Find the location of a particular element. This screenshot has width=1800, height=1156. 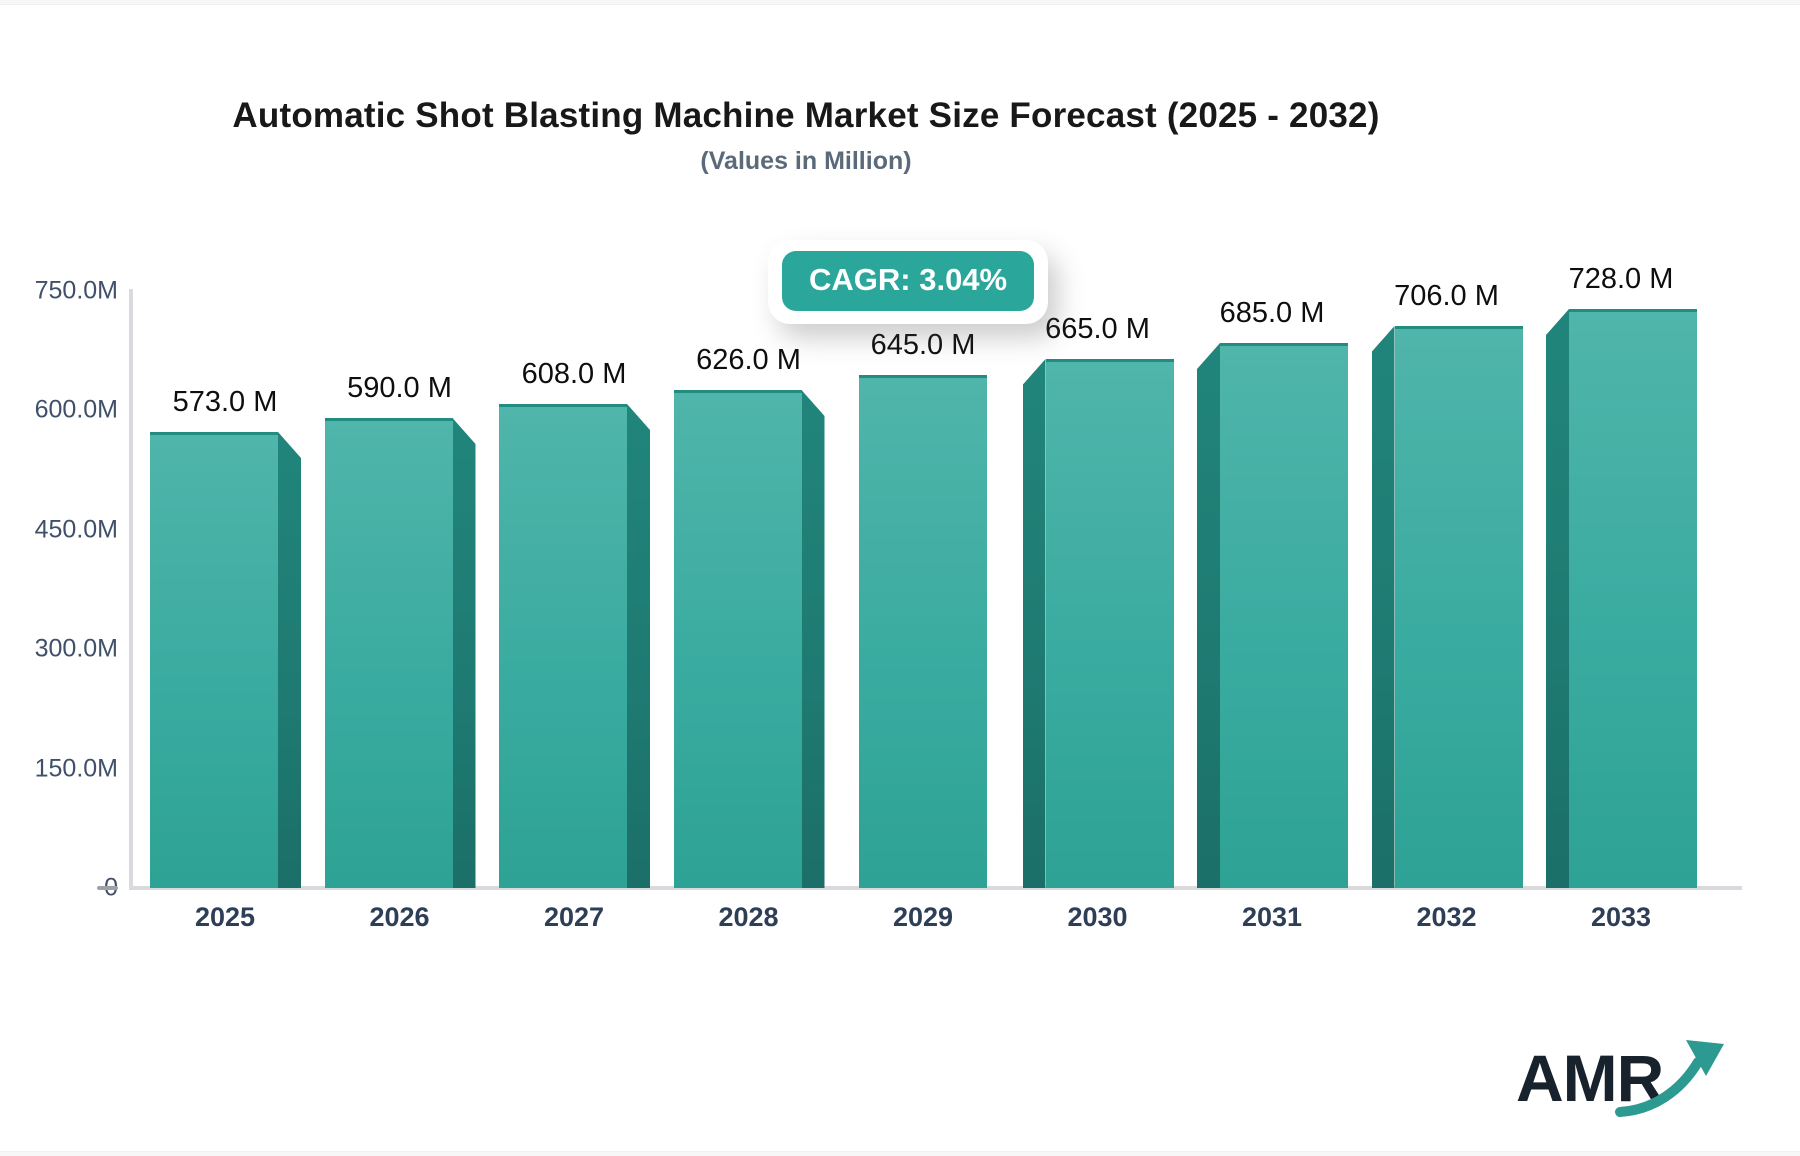

x-axis-label-2030: 2030 is located at coordinates (1097, 917).